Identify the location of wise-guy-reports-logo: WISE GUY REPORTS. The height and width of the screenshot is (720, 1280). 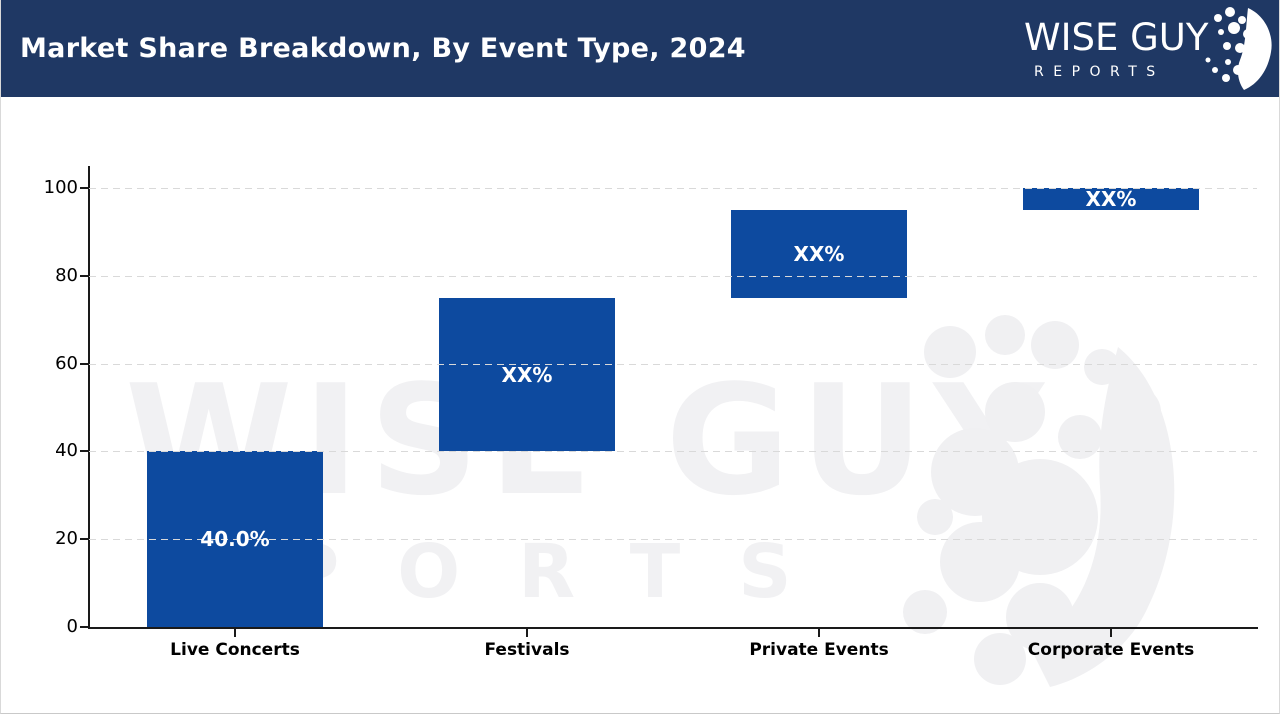
(1148, 48).